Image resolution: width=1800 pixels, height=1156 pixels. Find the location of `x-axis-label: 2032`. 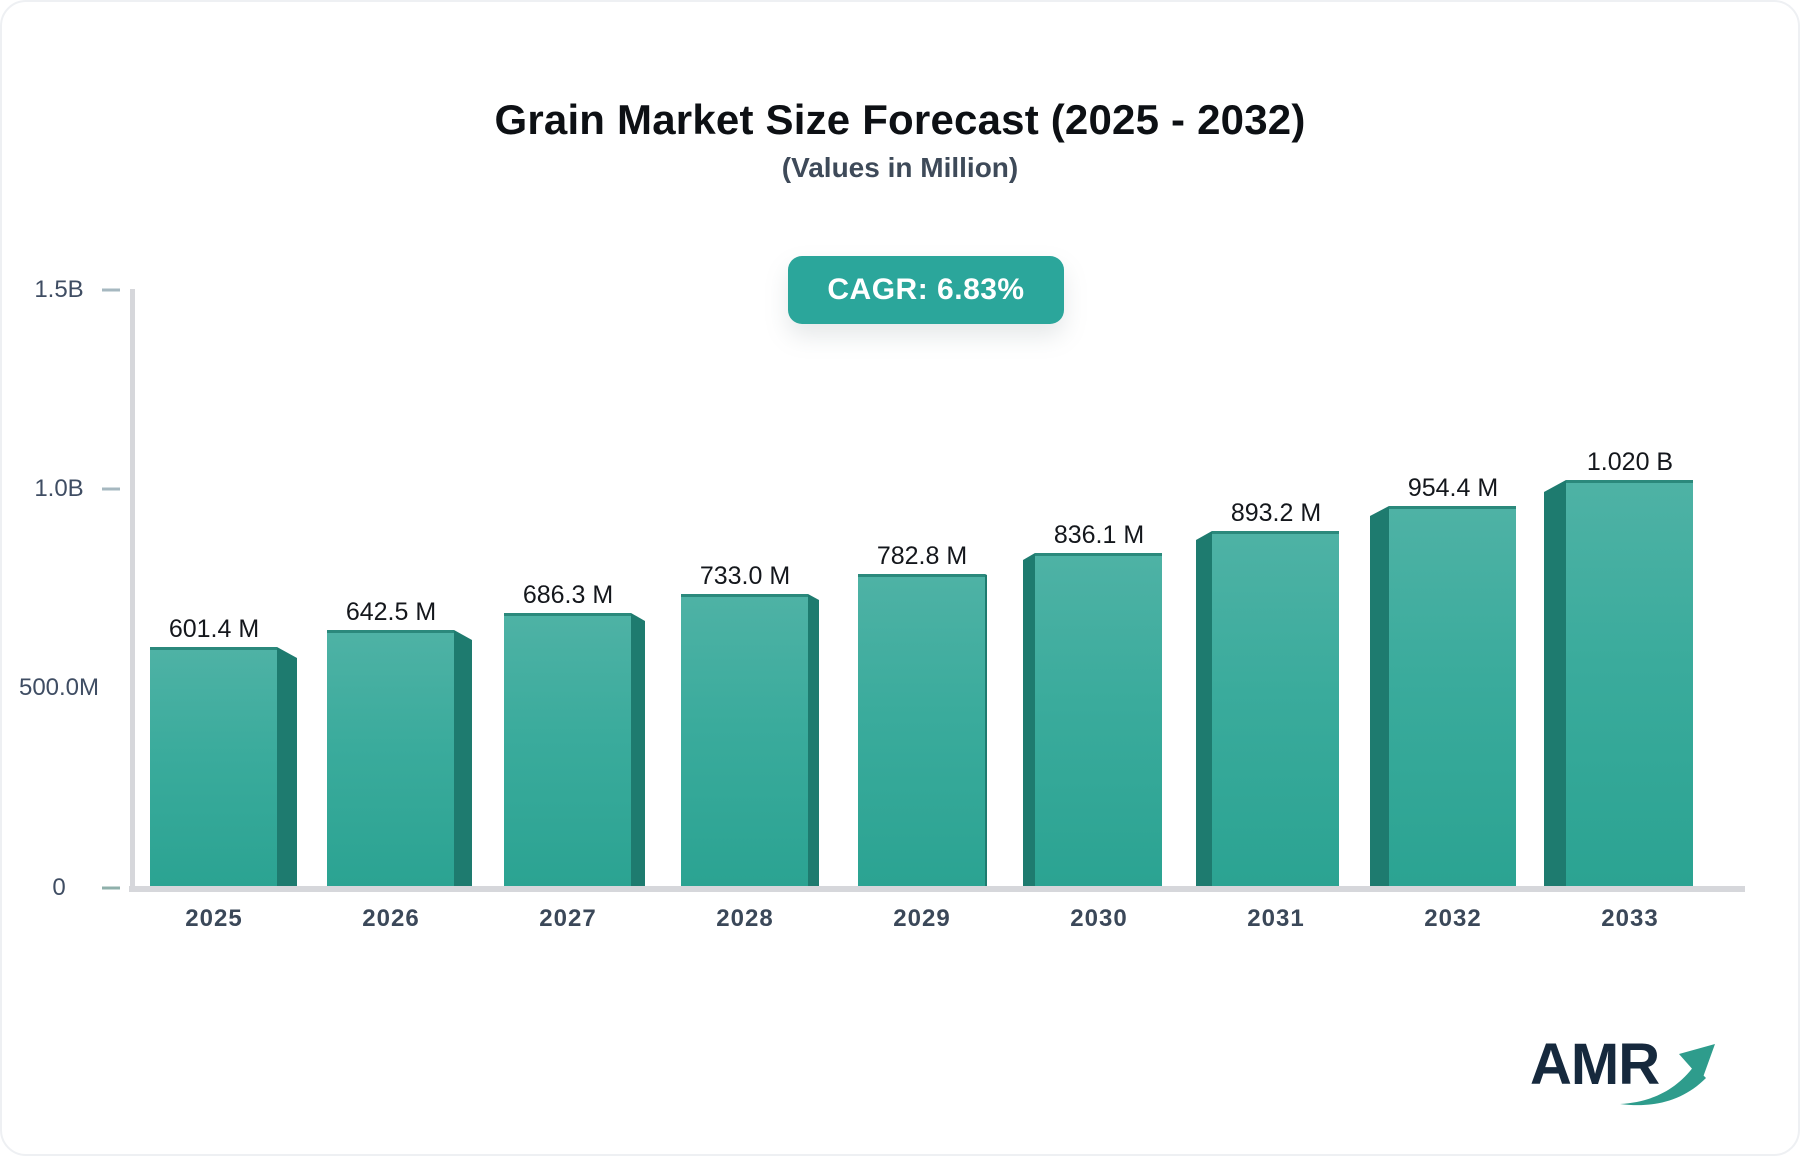

x-axis-label: 2032 is located at coordinates (1453, 918).